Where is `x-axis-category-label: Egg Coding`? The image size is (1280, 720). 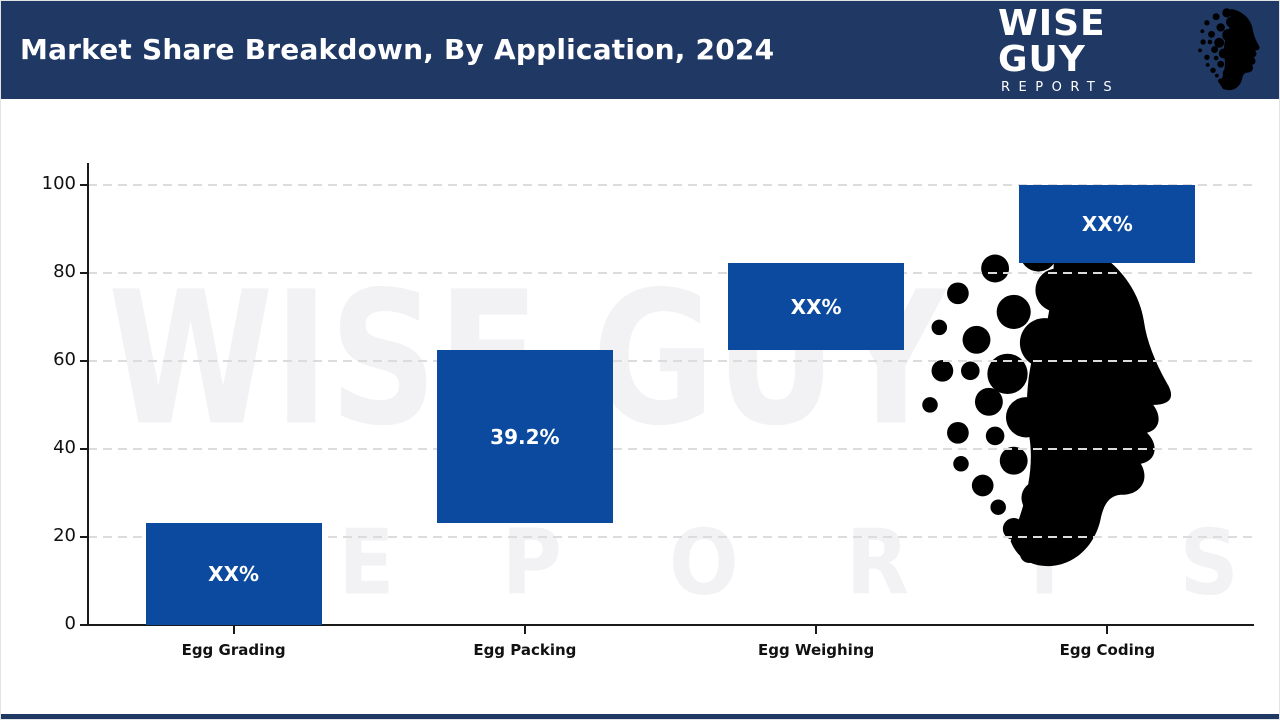
x-axis-category-label: Egg Coding is located at coordinates (1107, 650).